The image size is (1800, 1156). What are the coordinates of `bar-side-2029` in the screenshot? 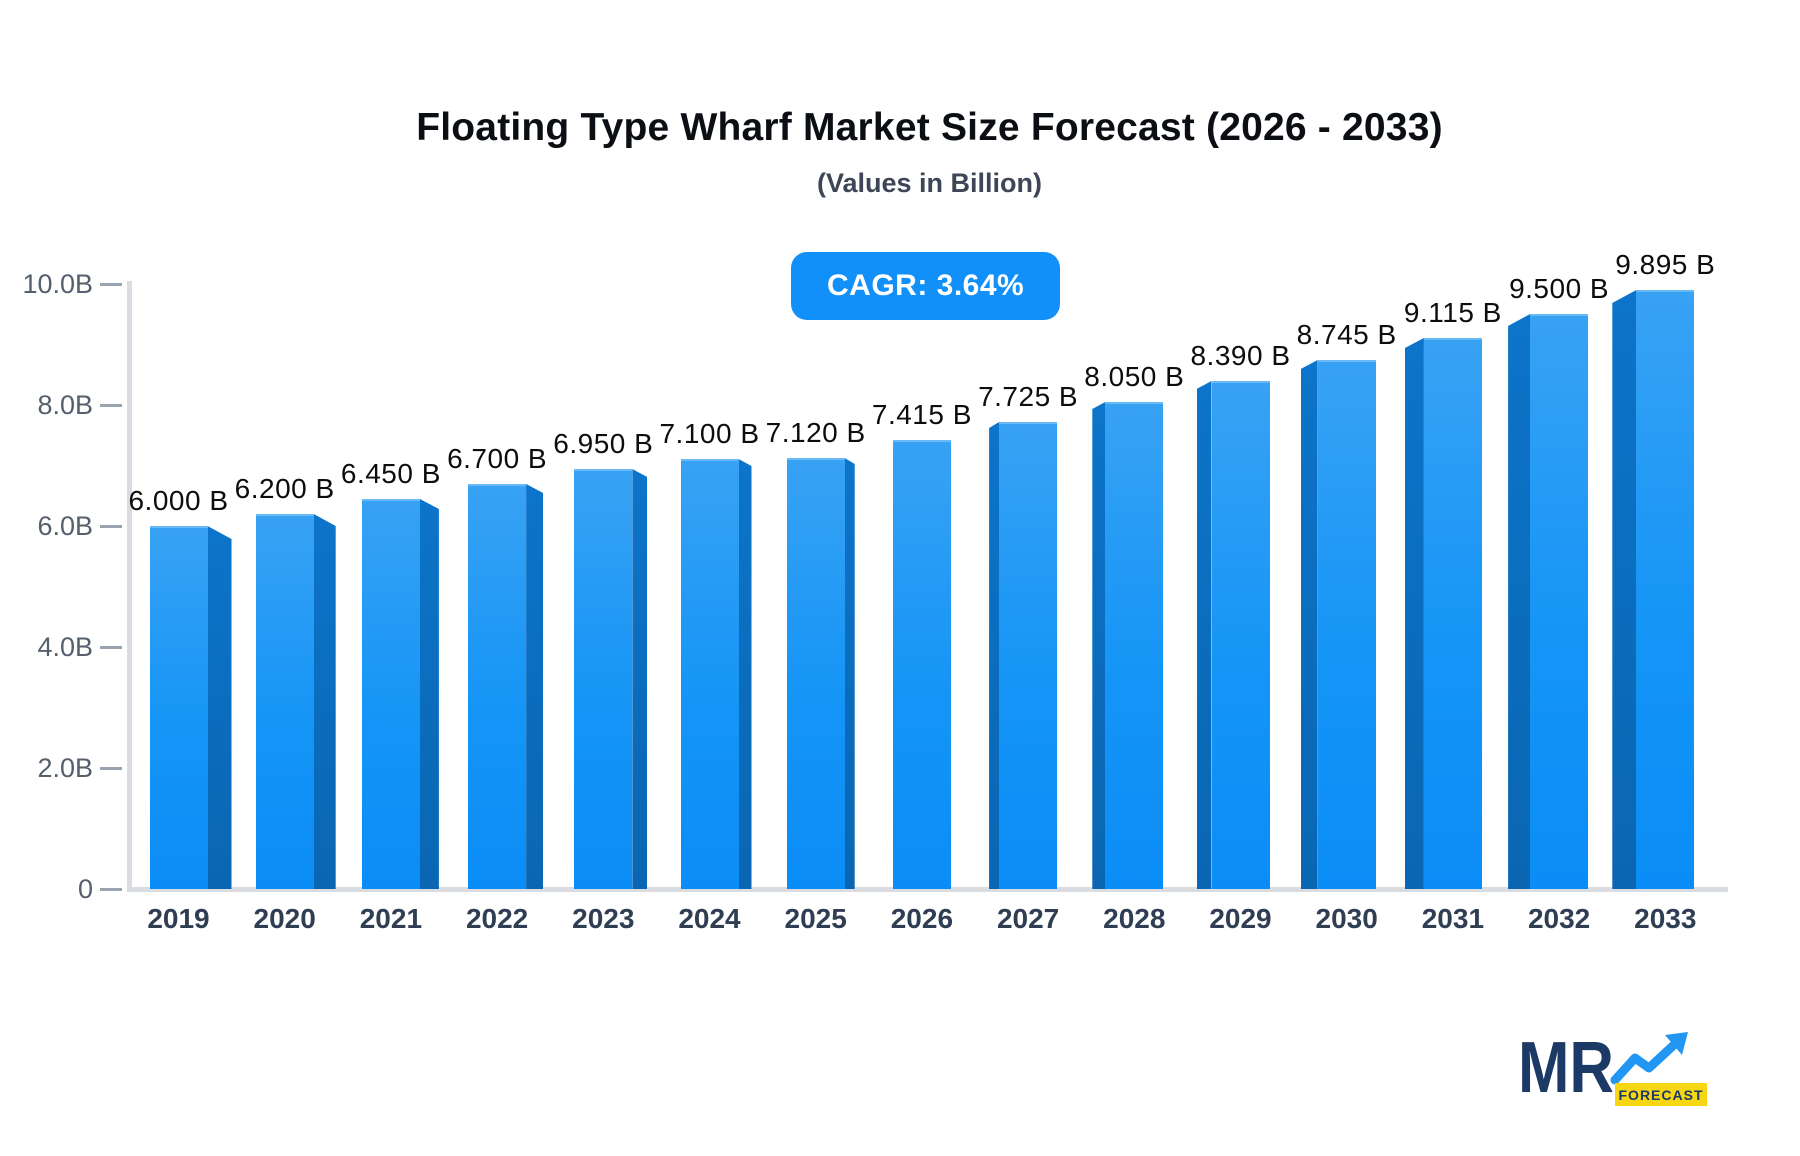 It's located at (1204, 635).